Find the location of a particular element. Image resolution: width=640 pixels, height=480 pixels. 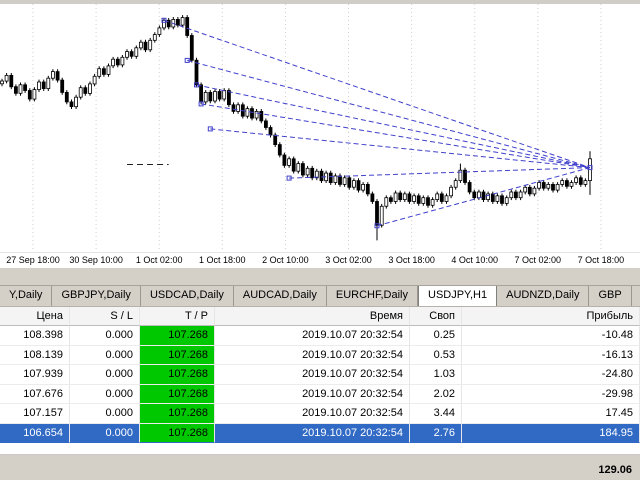

trade-cell: 3.44 is located at coordinates (436, 414).